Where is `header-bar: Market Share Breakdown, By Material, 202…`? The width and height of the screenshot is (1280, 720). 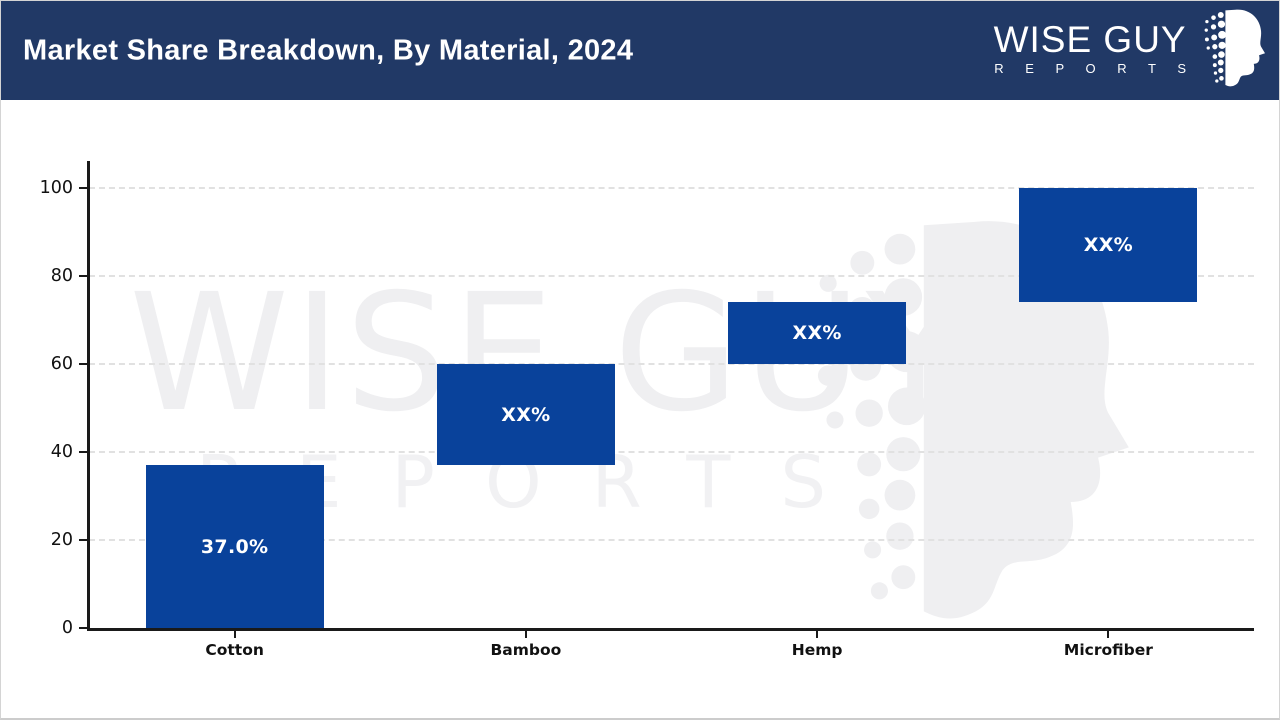
header-bar: Market Share Breakdown, By Material, 202… is located at coordinates (640, 50).